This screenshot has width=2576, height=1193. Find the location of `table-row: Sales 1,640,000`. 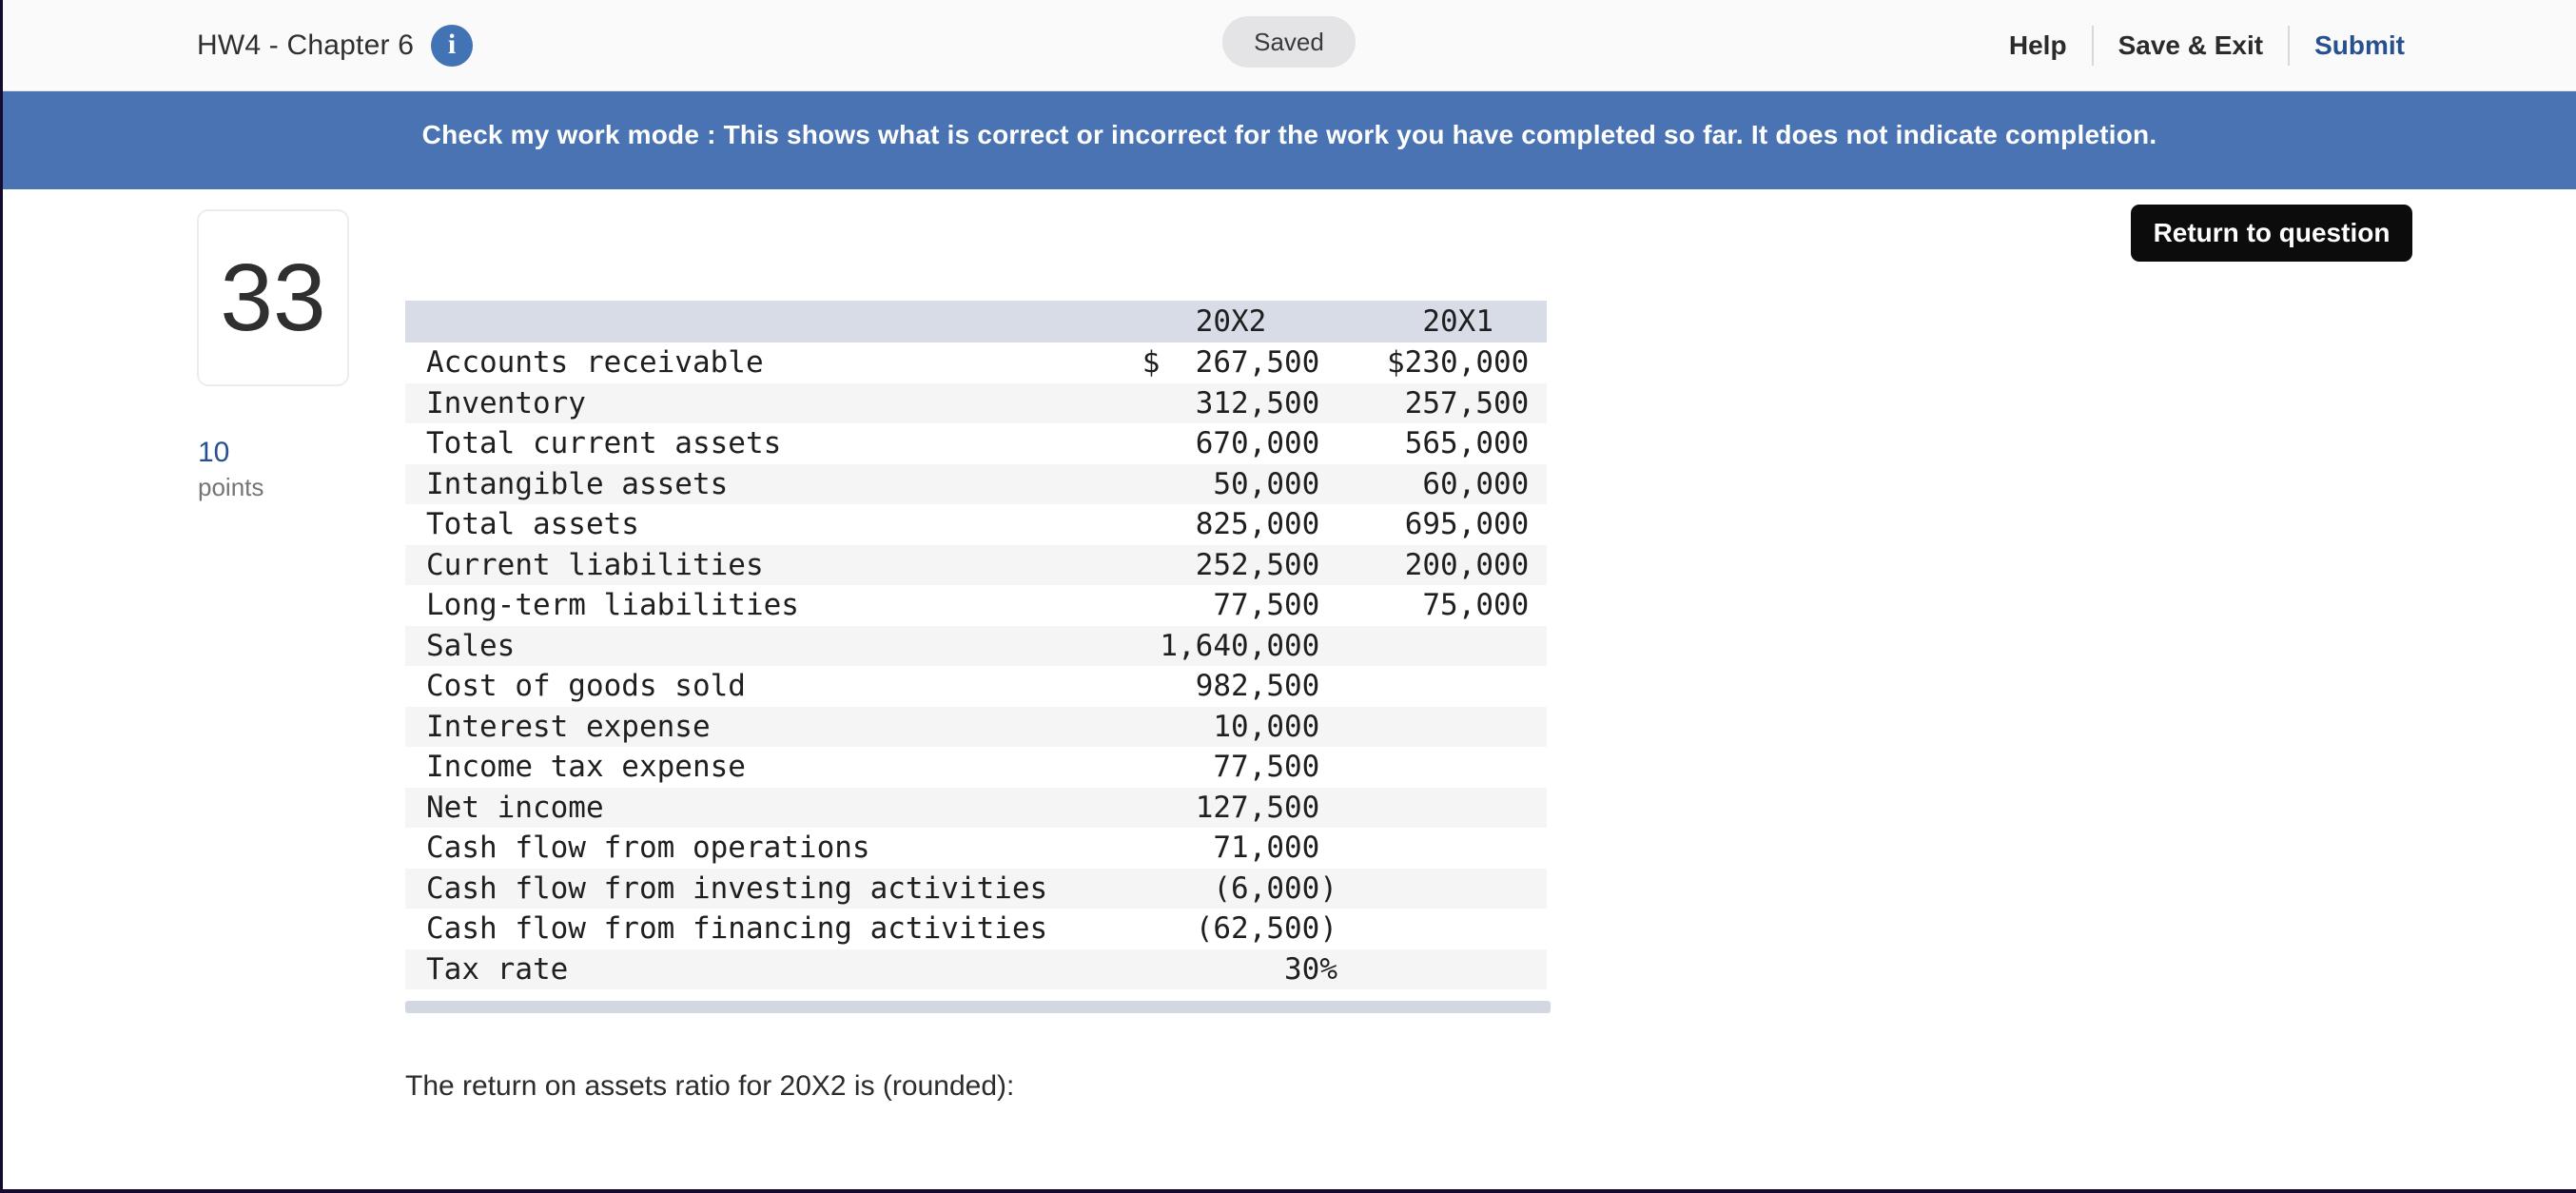

table-row: Sales 1,640,000 is located at coordinates (976, 645).